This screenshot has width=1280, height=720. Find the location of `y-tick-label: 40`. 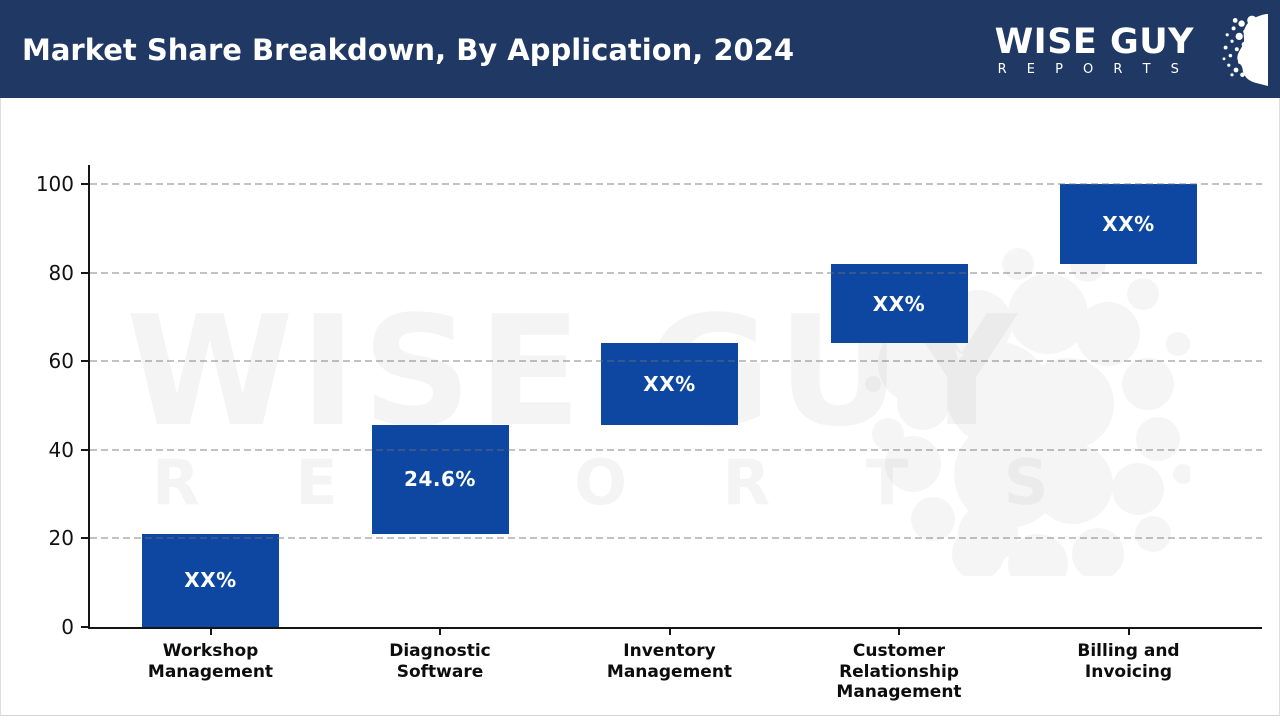

y-tick-label: 40 is located at coordinates (61, 449).